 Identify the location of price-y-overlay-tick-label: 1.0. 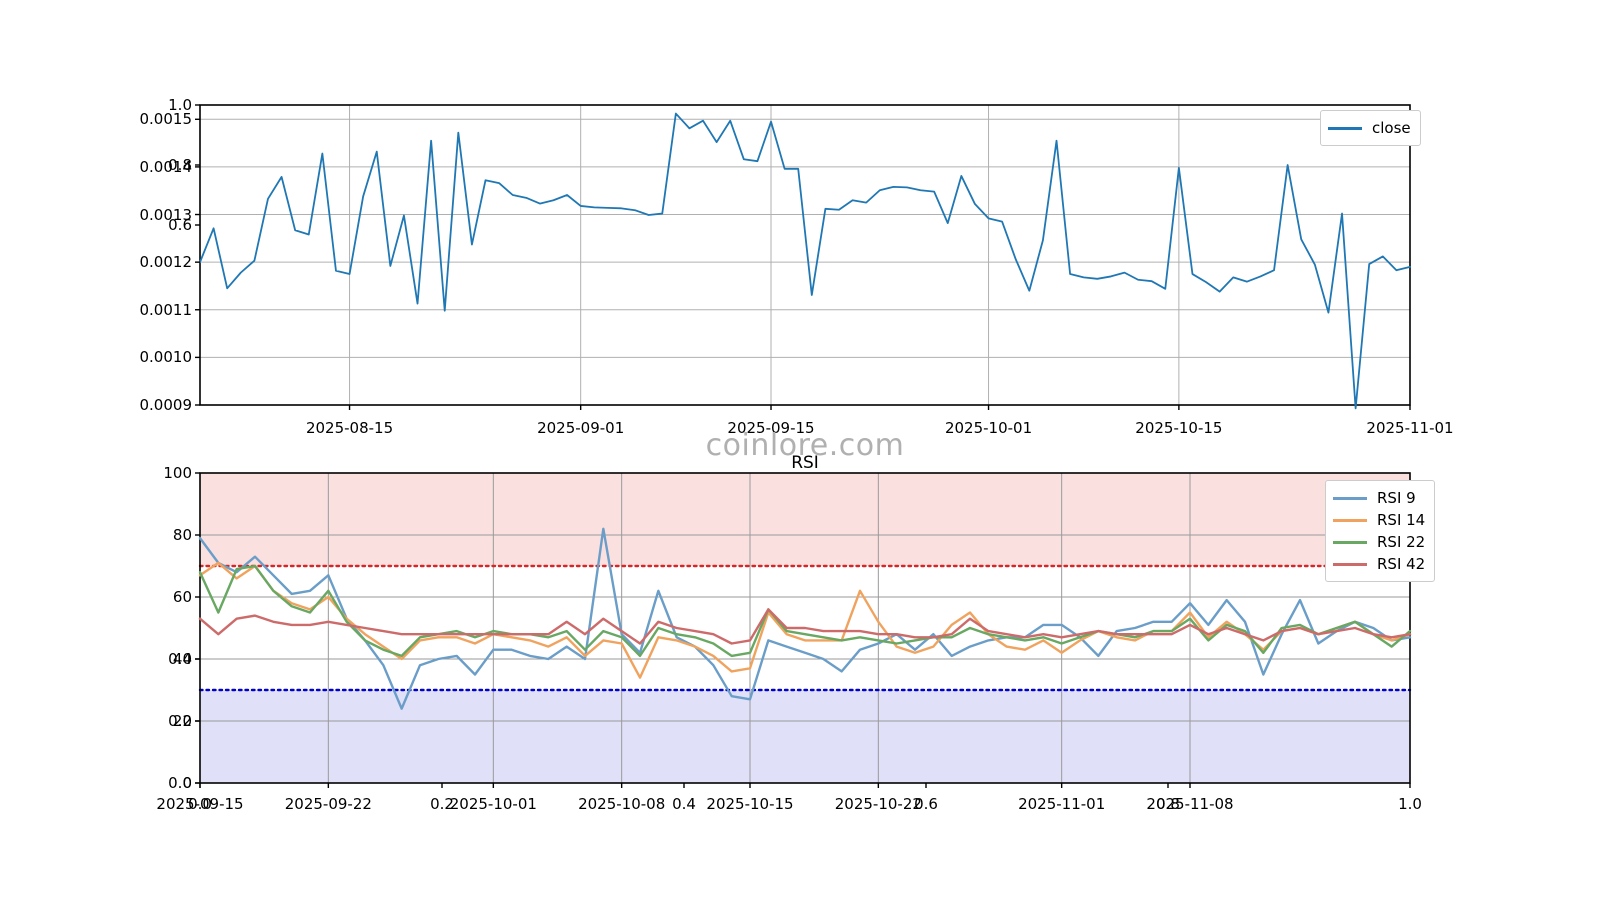
(180, 105).